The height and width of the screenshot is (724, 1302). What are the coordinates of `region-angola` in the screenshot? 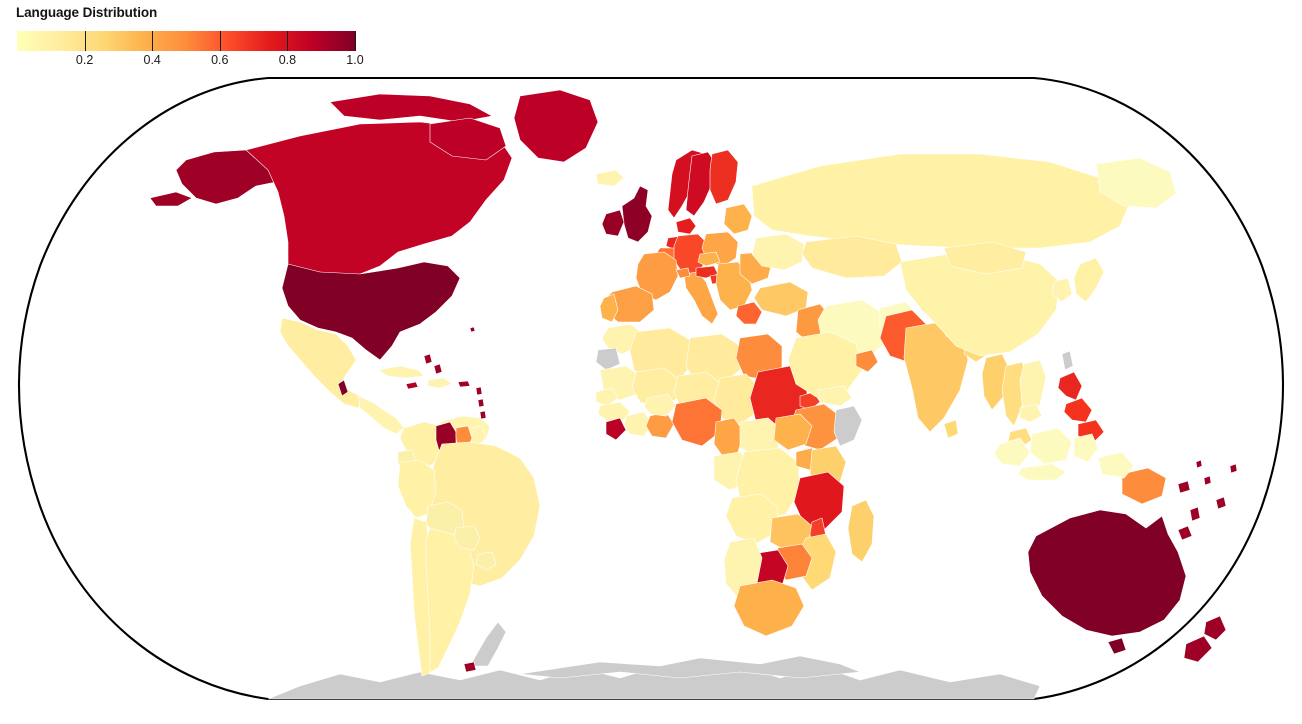 It's located at (752, 519).